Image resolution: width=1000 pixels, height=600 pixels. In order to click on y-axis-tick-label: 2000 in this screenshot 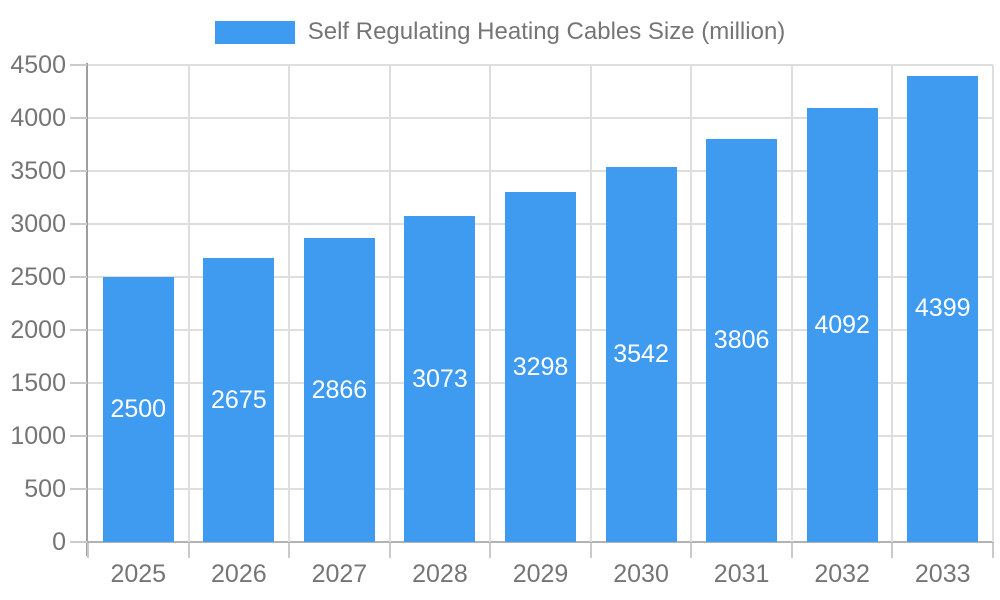, I will do `click(38, 330)`.